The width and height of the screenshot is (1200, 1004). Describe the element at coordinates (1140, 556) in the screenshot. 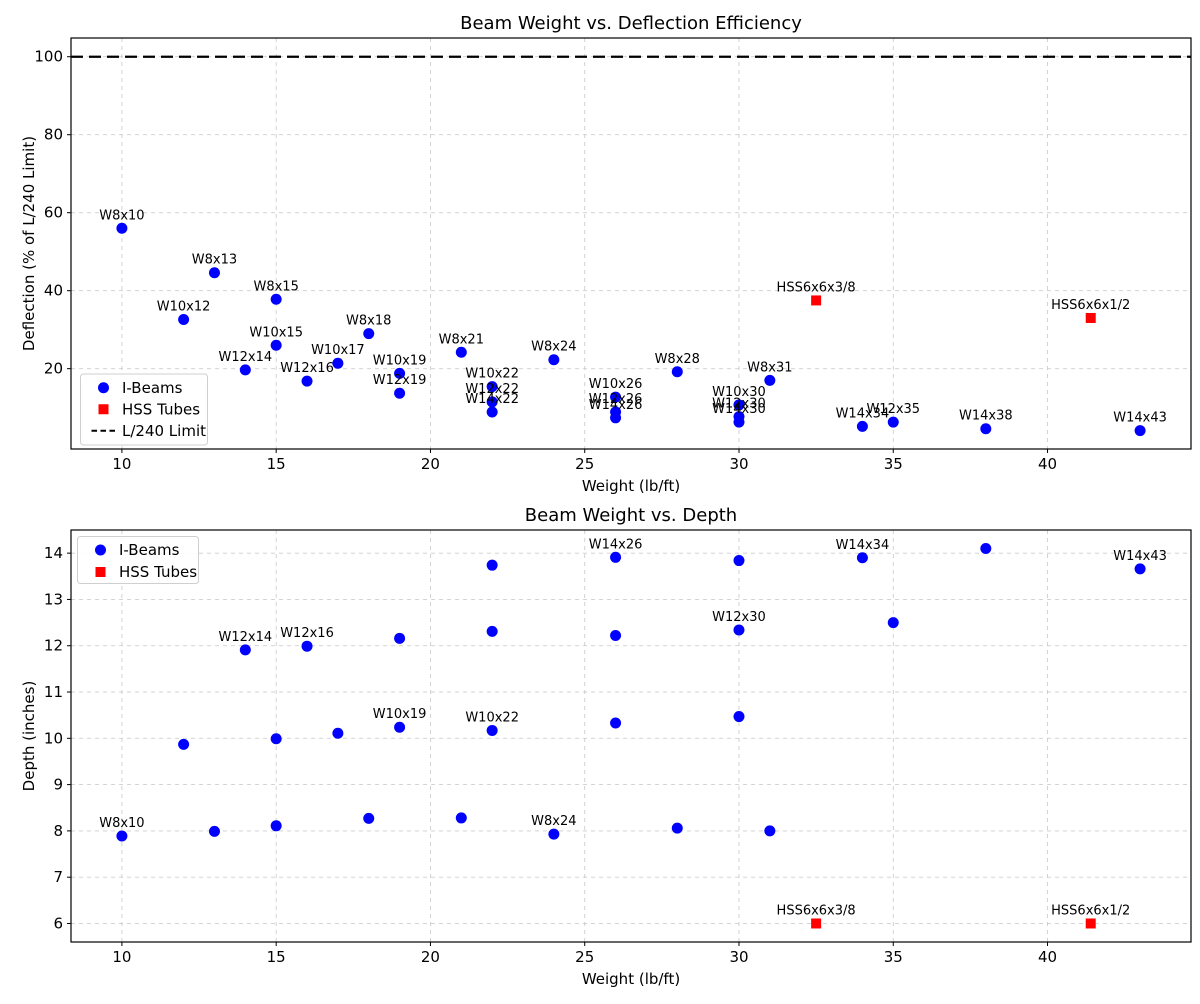

I see `annotation-W14x43: W14x43` at that location.